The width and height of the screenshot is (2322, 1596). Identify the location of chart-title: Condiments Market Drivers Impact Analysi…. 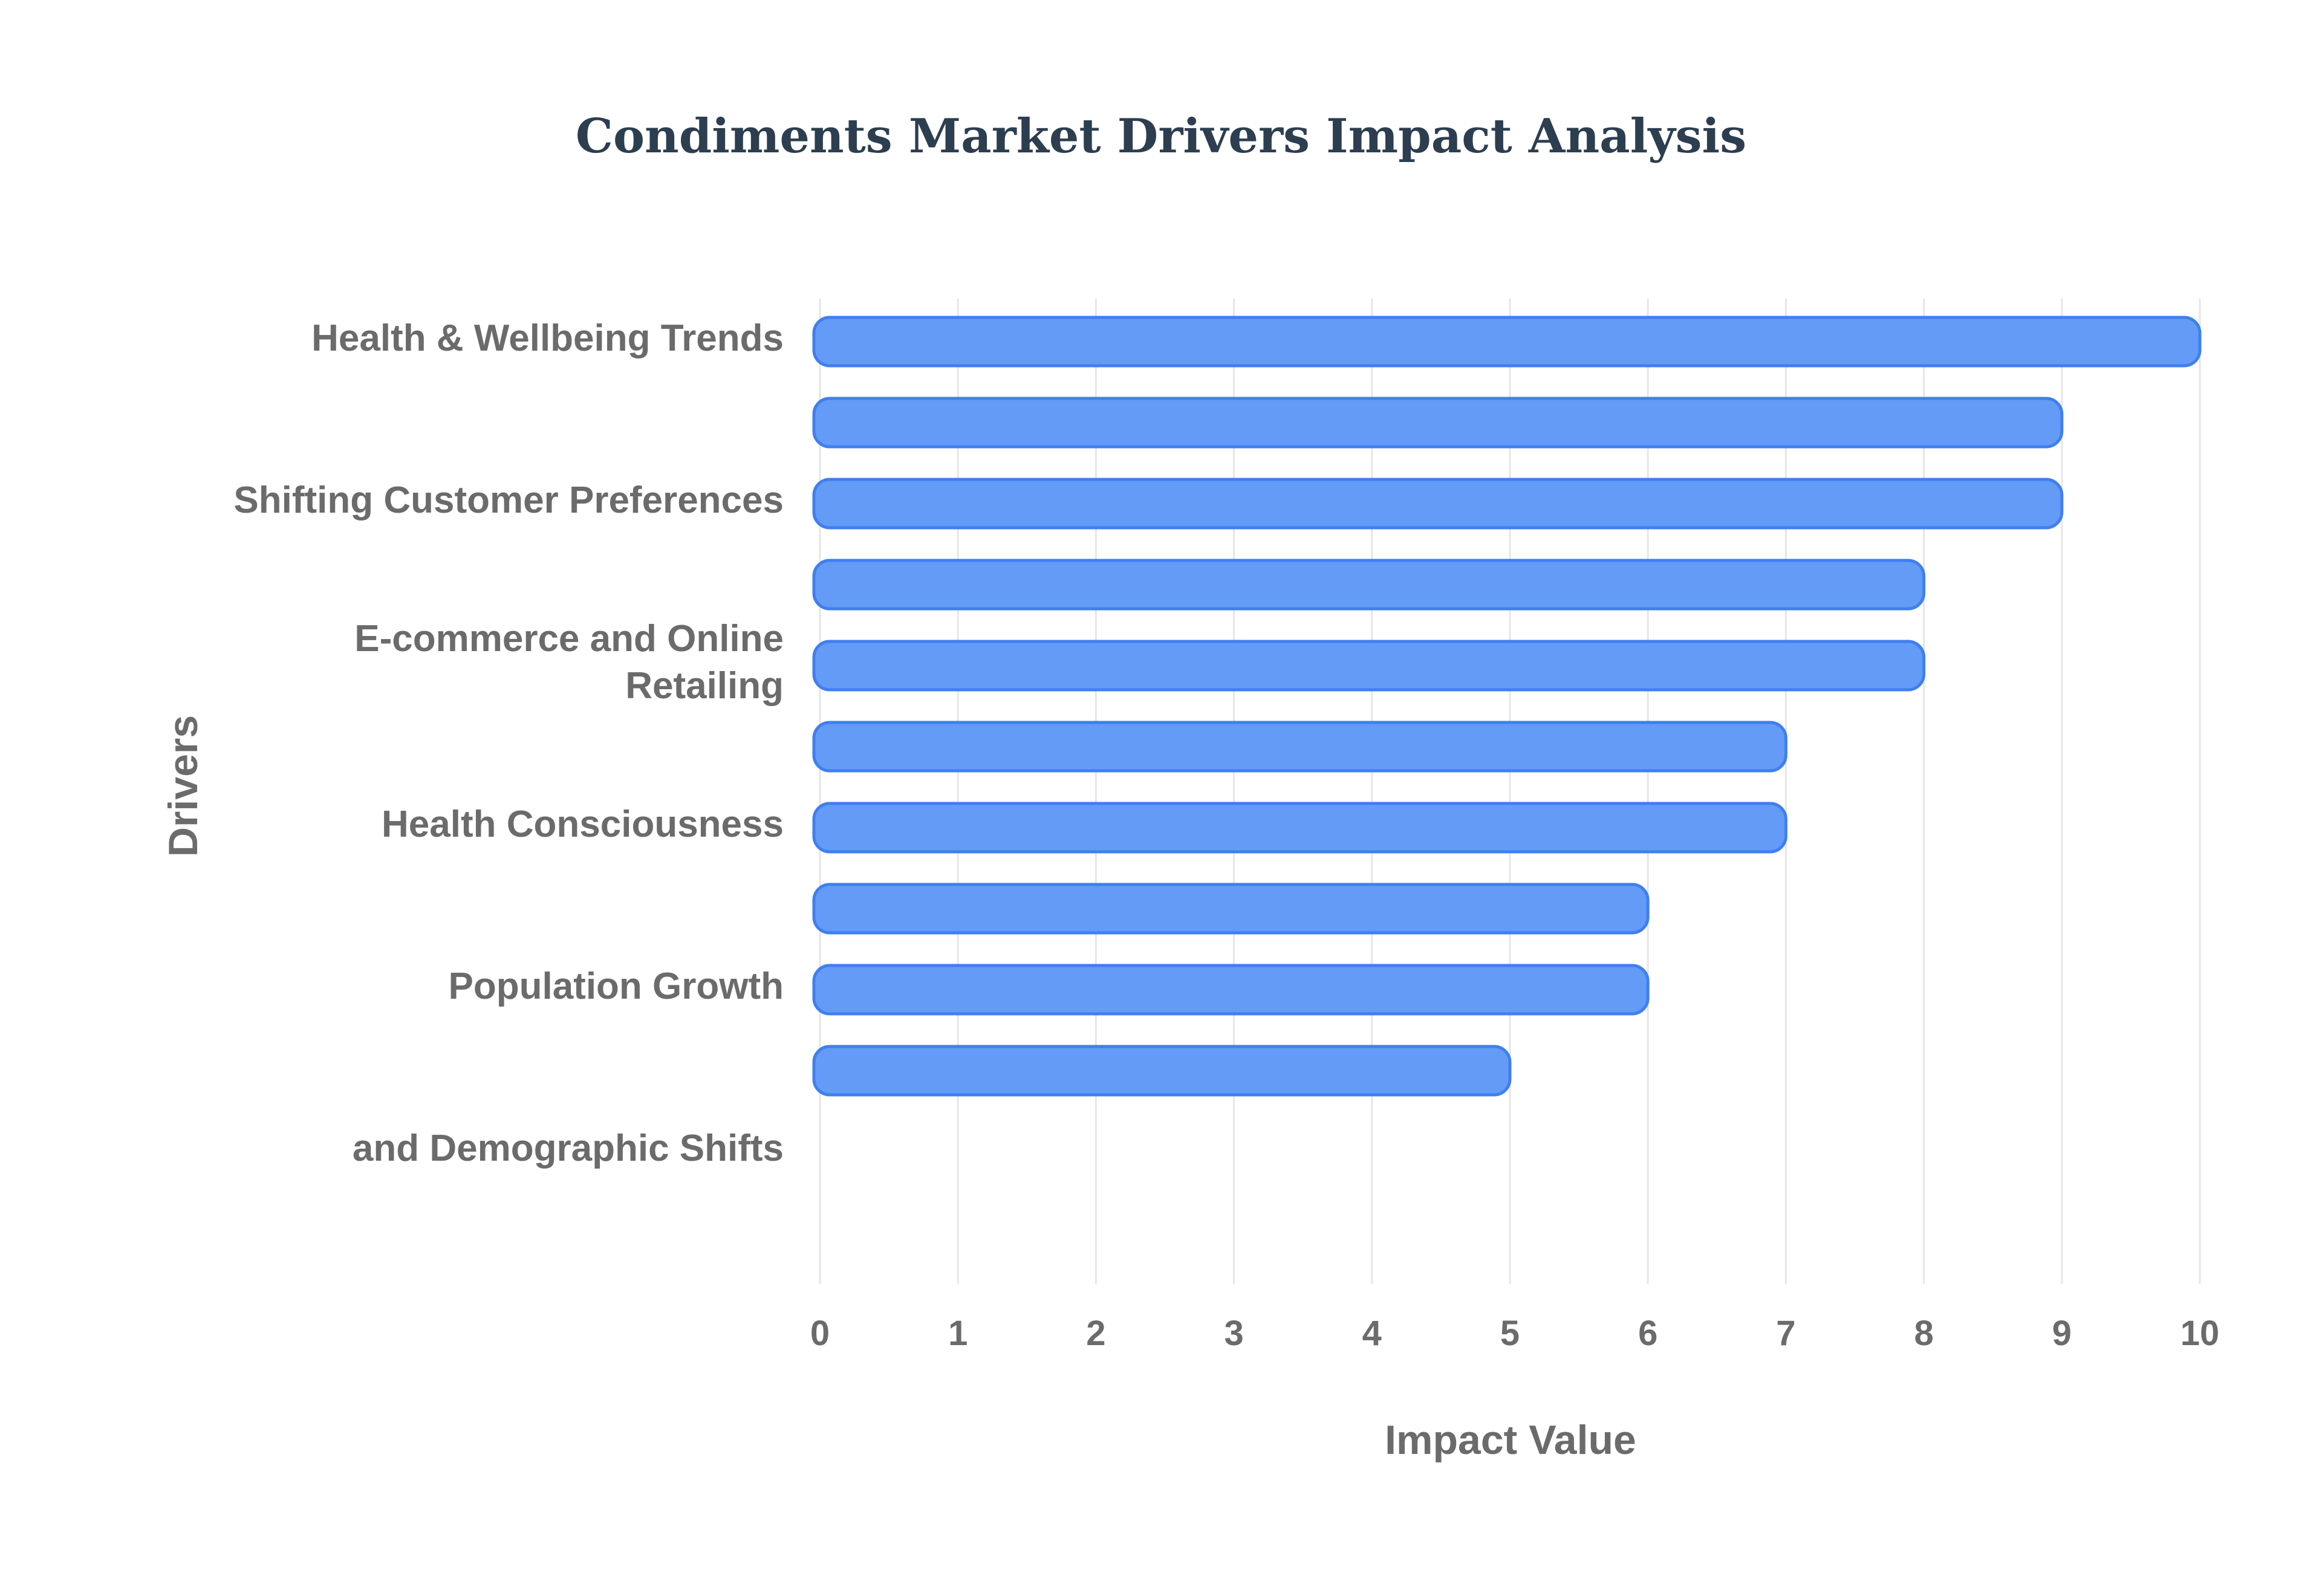
(1161, 136).